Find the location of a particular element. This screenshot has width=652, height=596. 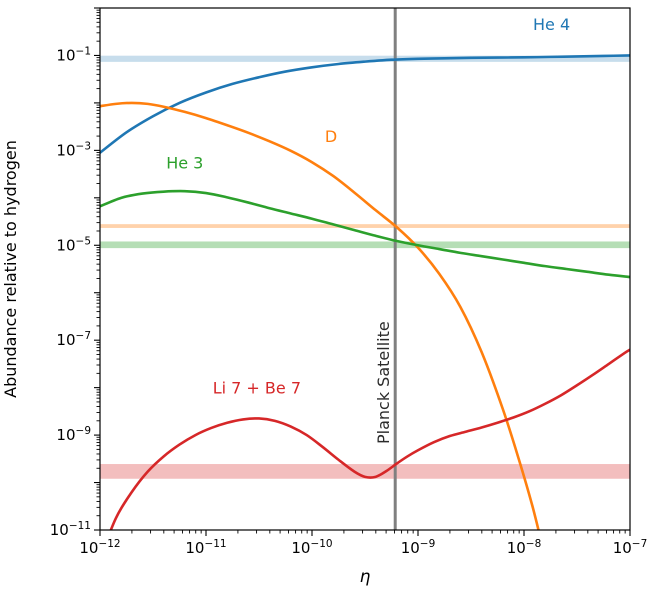

y-tick-label: 10⁻⁹ is located at coordinates (73, 434).